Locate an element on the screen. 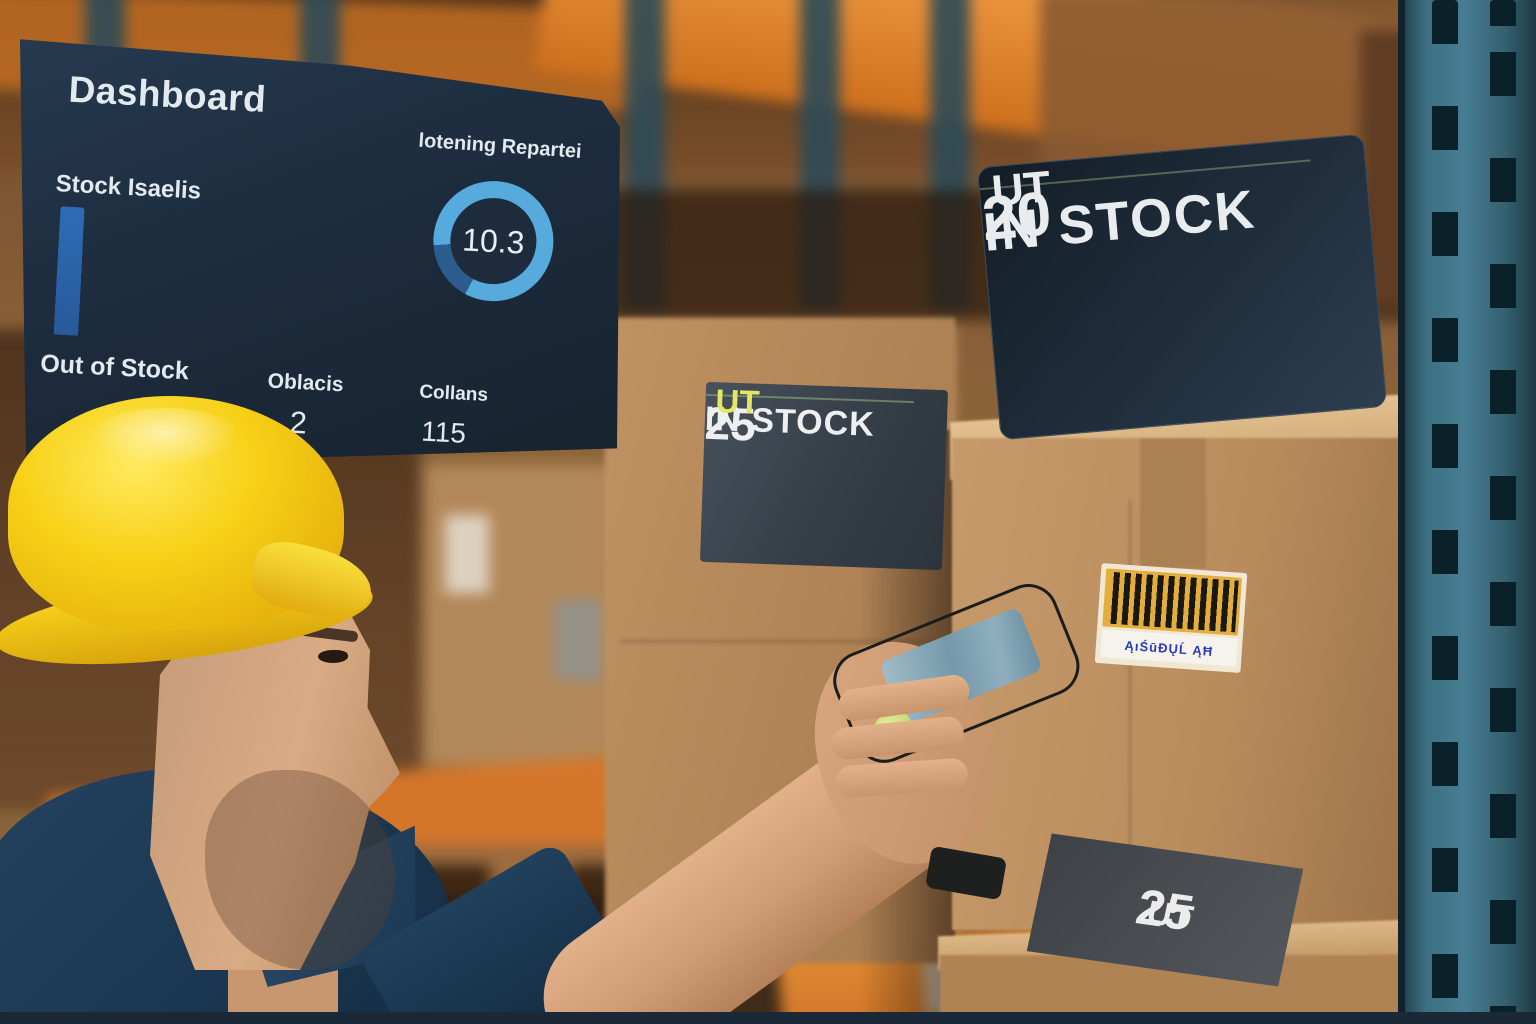  rack-upright-right is located at coordinates (1467, 512).